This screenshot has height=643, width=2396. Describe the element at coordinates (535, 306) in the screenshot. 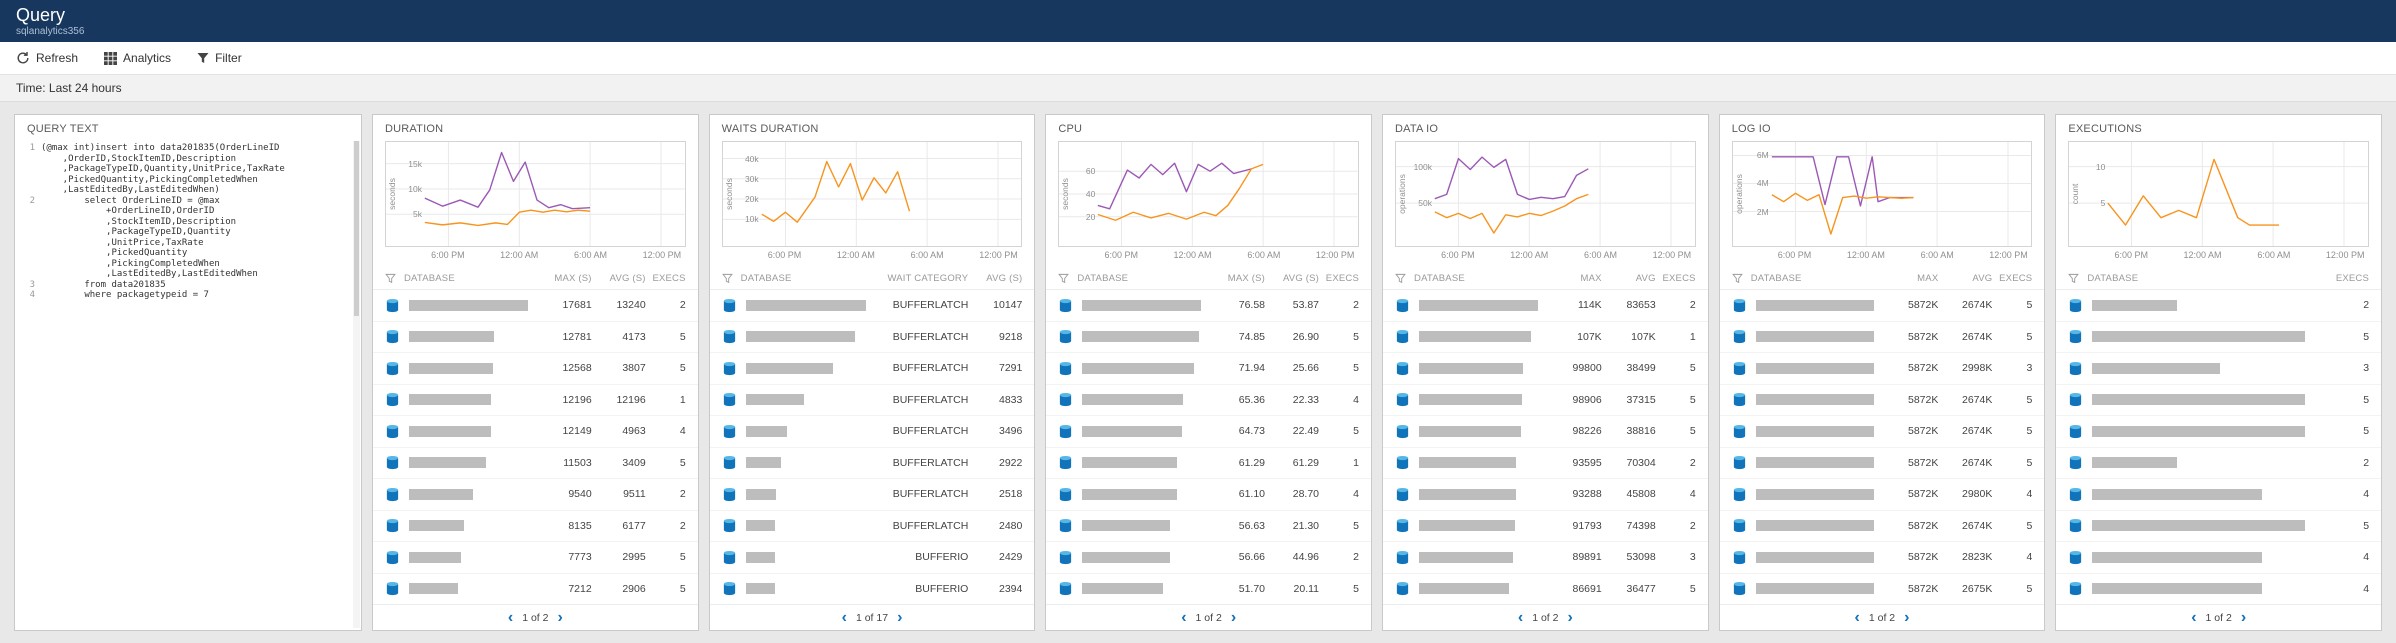

I see `table-row: 17681 13240 2` at that location.